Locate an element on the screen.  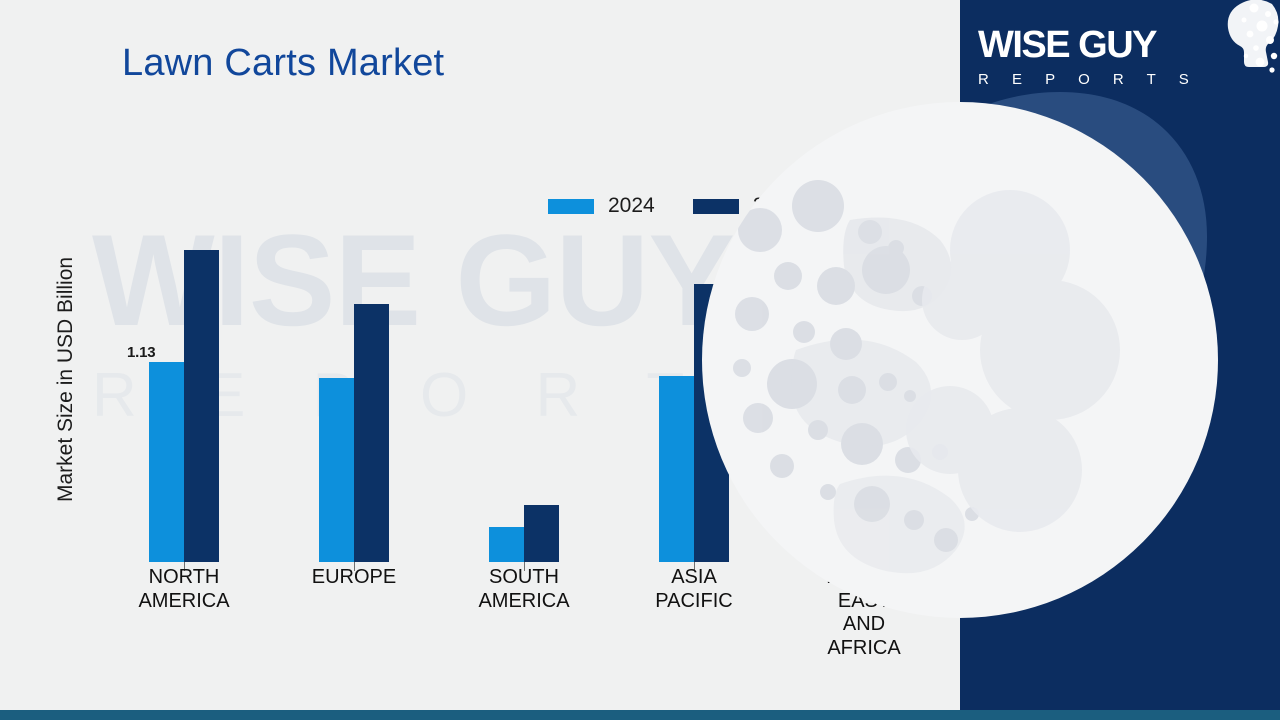
bar-2032-north-america is located at coordinates (201, 406).